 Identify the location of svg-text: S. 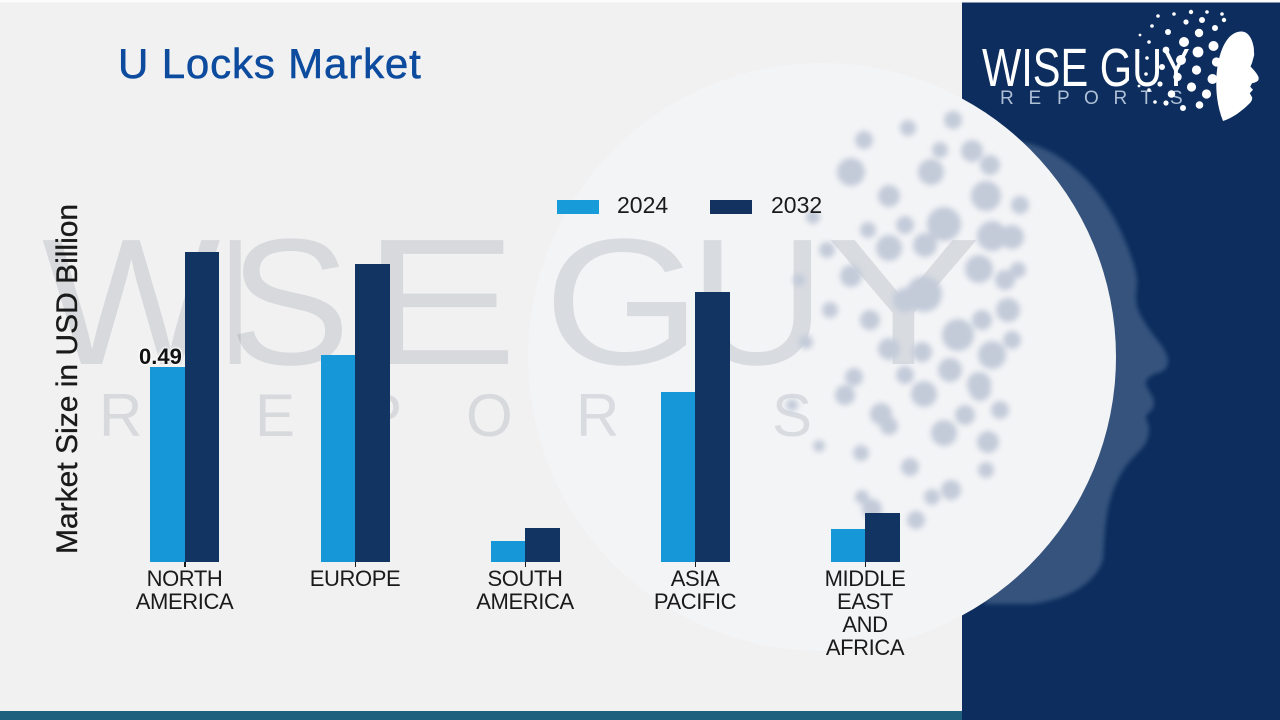
(792, 415).